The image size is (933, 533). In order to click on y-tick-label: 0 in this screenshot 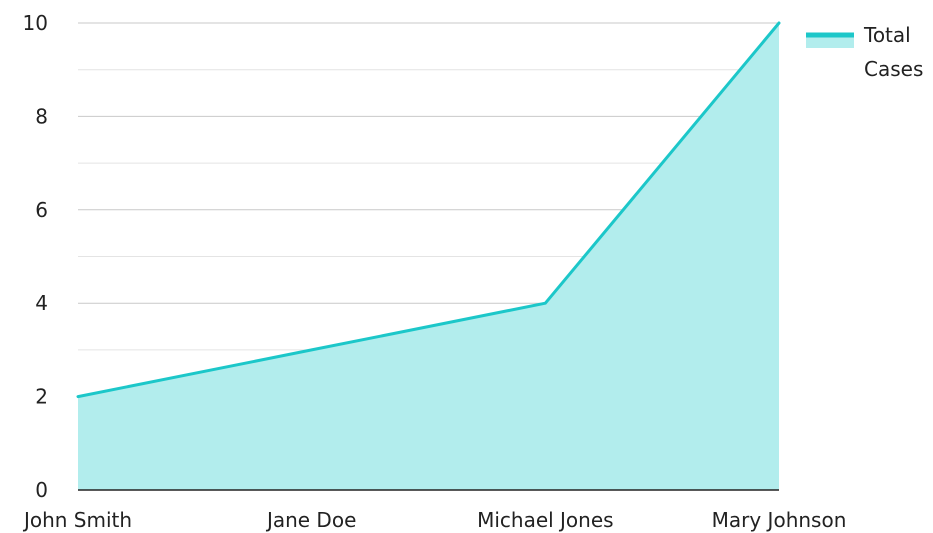, I will do `click(41, 490)`.